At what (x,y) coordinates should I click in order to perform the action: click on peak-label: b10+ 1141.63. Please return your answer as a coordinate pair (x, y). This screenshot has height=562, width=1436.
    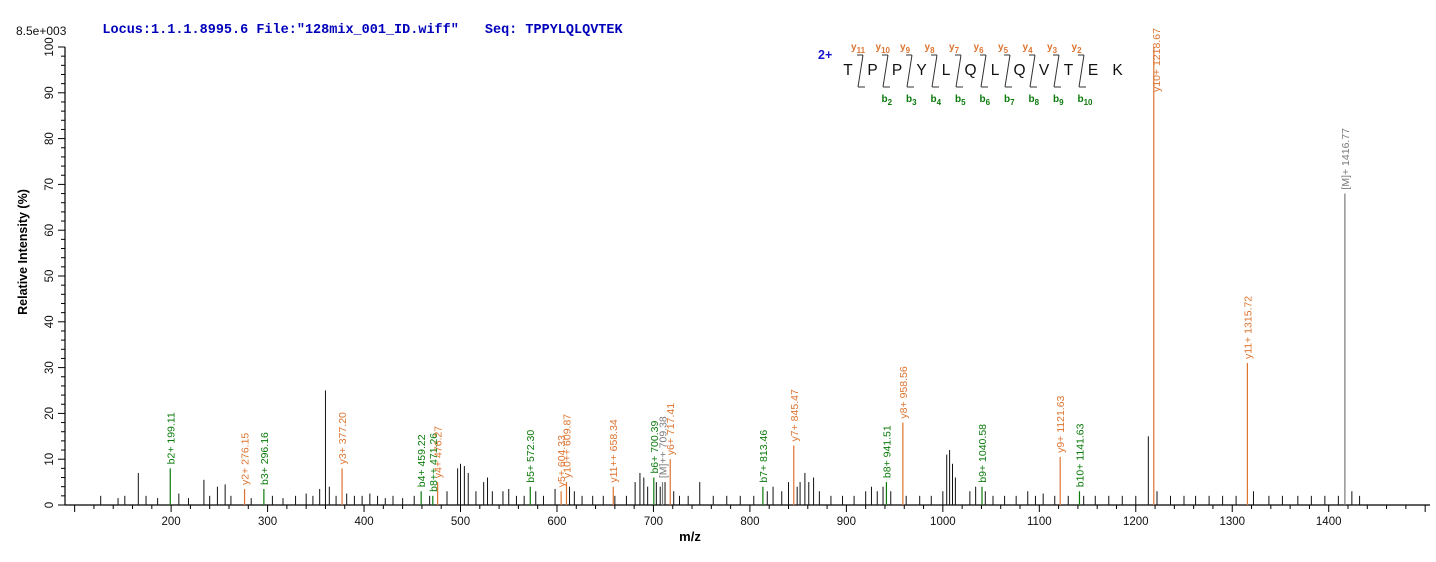
    Looking at the image, I should click on (1080, 455).